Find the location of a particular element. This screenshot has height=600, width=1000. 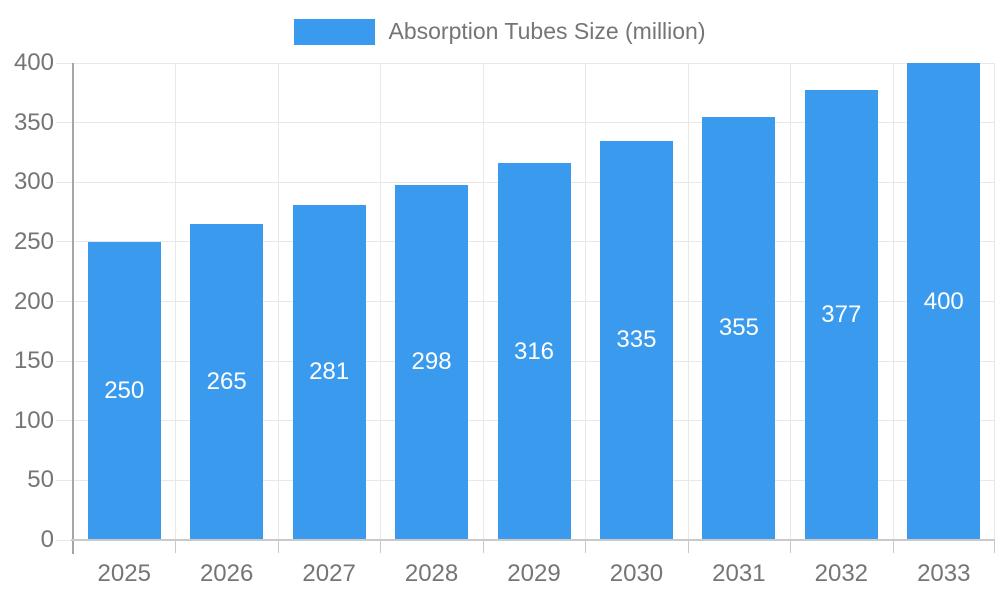

bar-value-label: 316 is located at coordinates (534, 351).